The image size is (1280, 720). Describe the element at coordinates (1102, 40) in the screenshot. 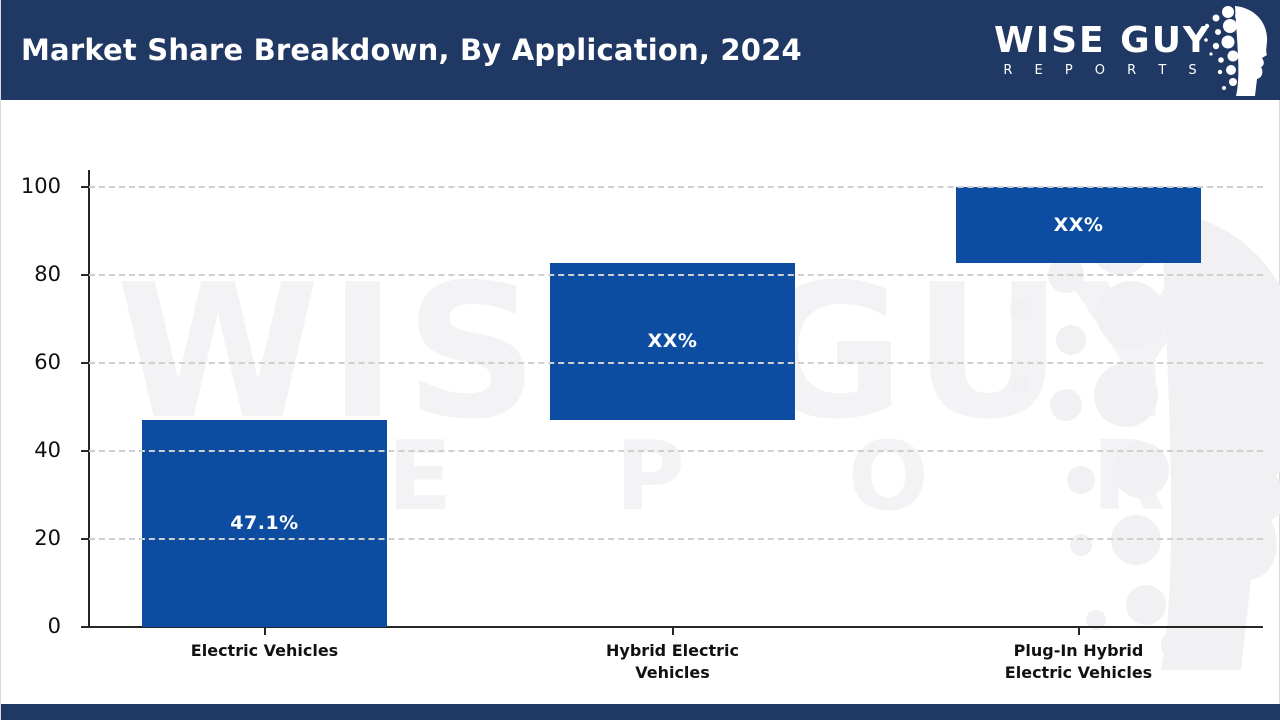

I see `brand-name: WISE GUY` at that location.